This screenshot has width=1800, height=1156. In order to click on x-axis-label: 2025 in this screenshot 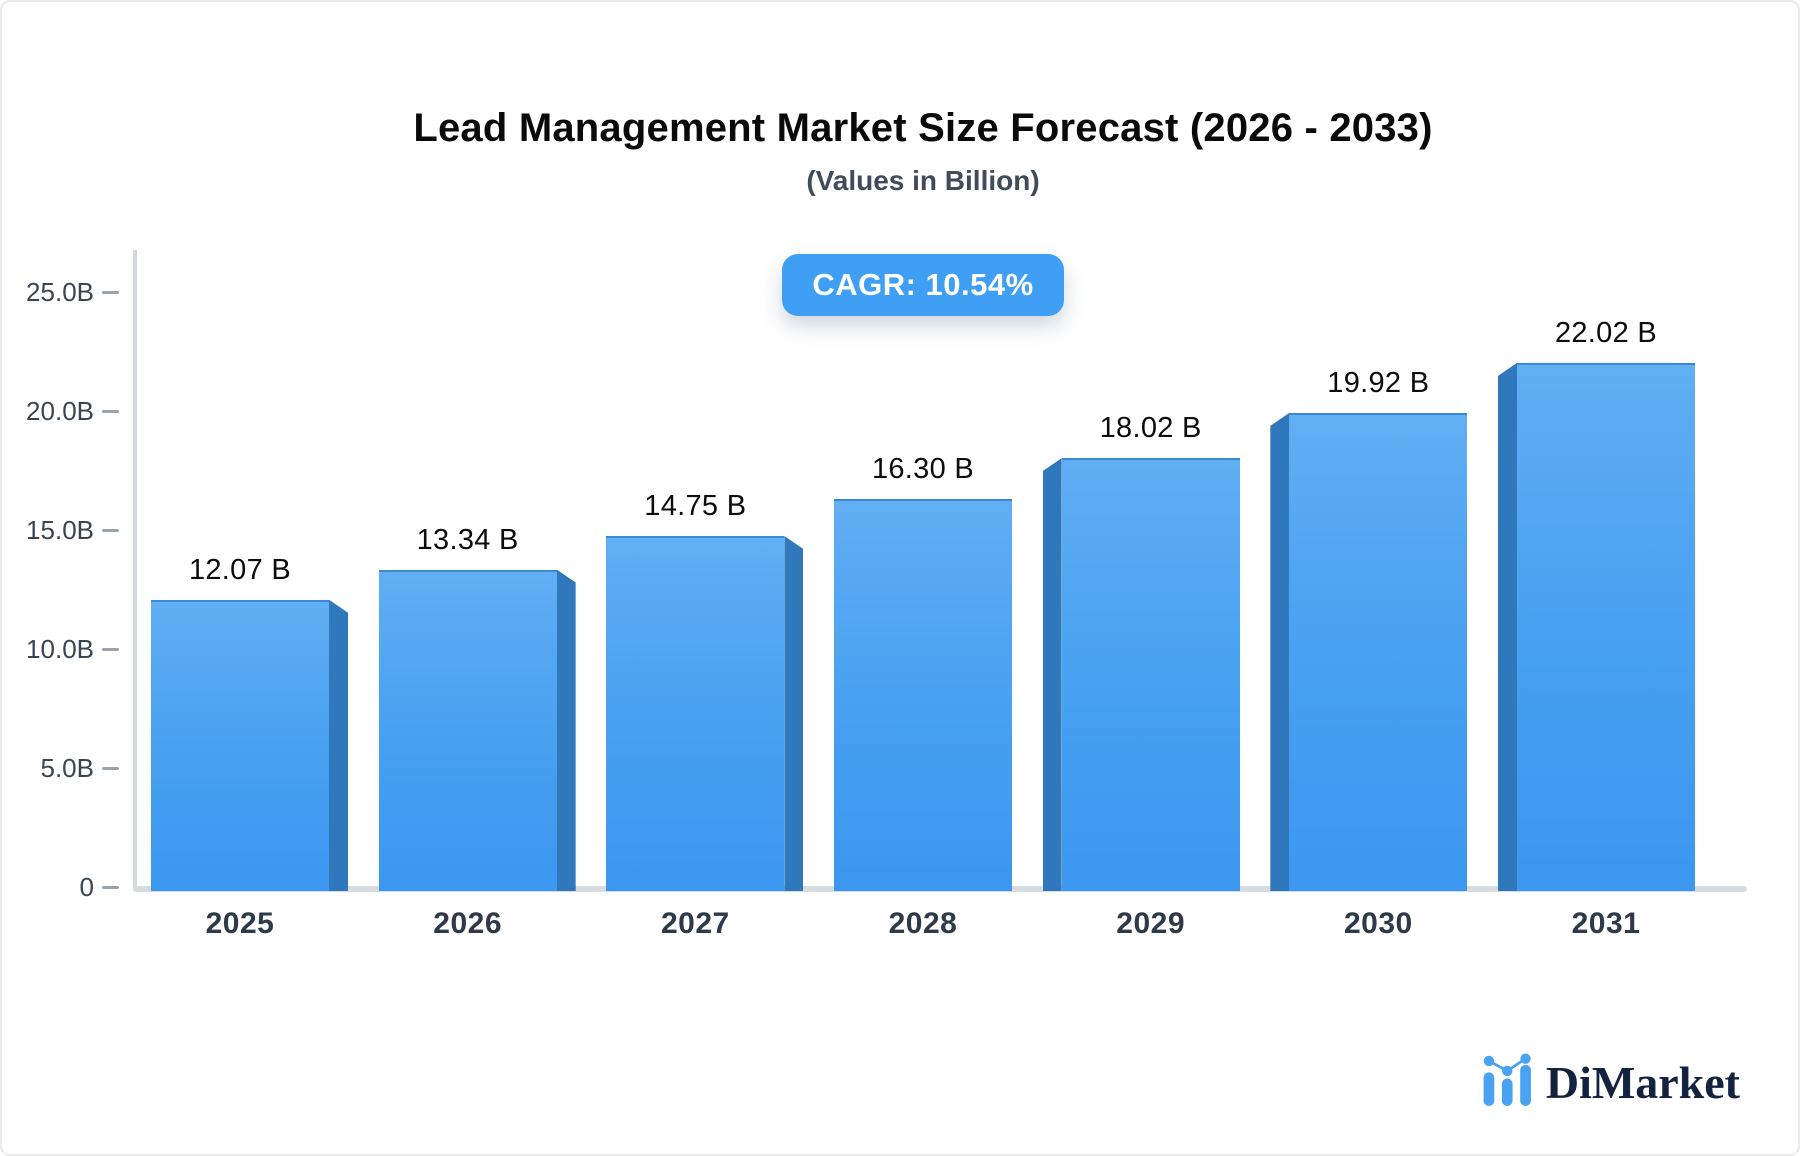, I will do `click(240, 923)`.